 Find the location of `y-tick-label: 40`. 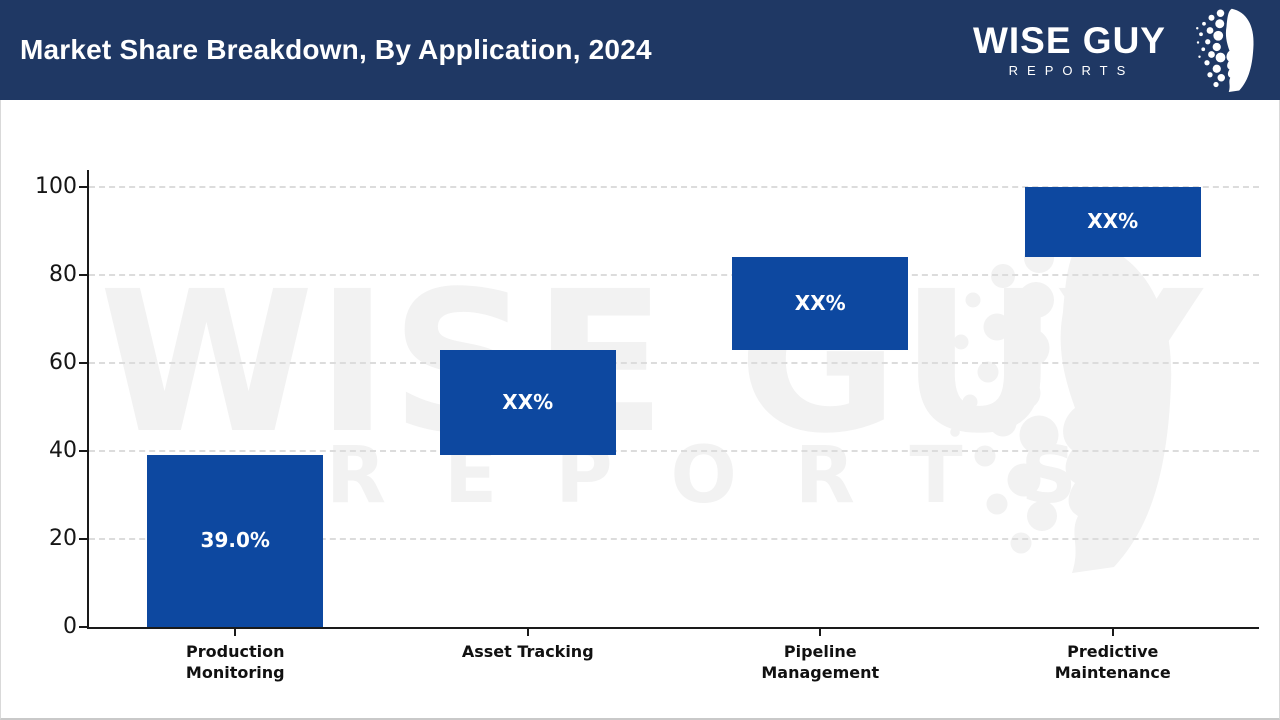

y-tick-label: 40 is located at coordinates (63, 450).